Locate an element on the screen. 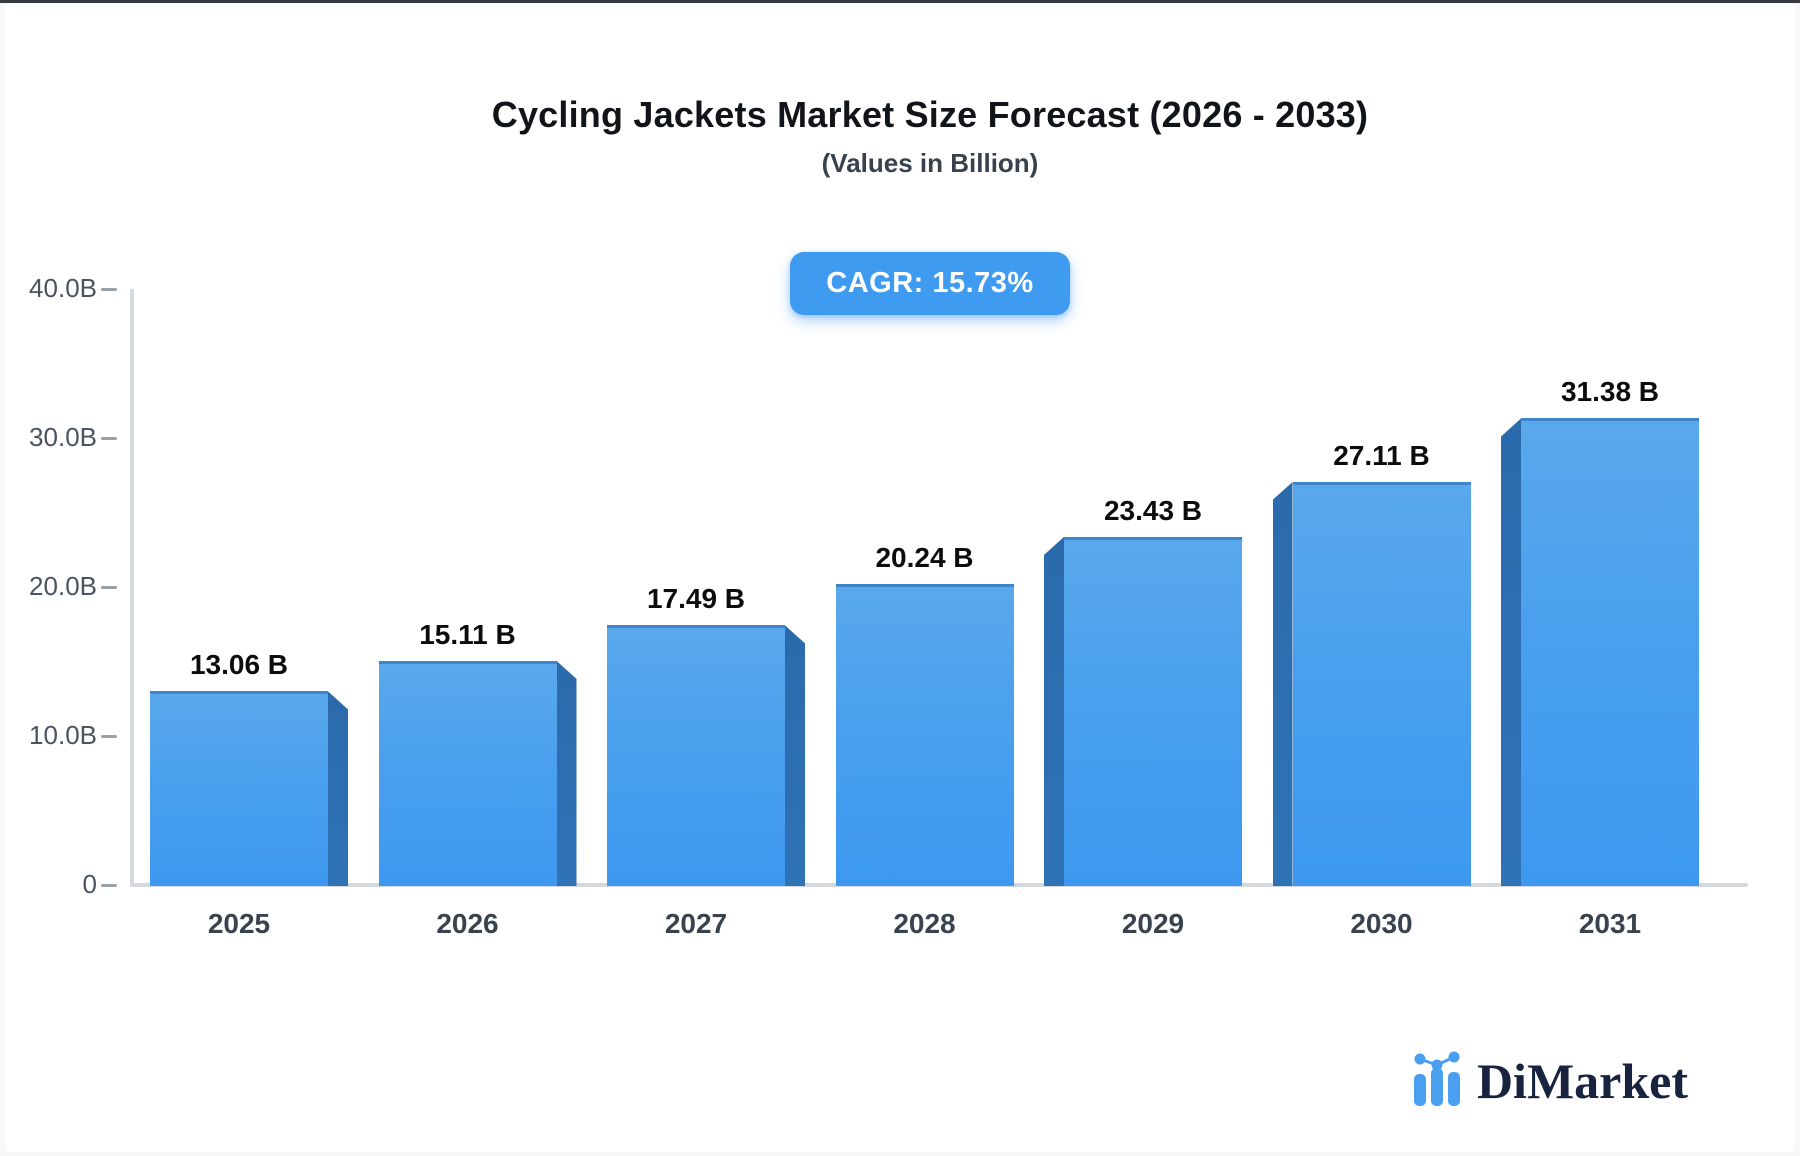  cagr-badge-wrap: CAGR: 15.73% is located at coordinates (930, 283).